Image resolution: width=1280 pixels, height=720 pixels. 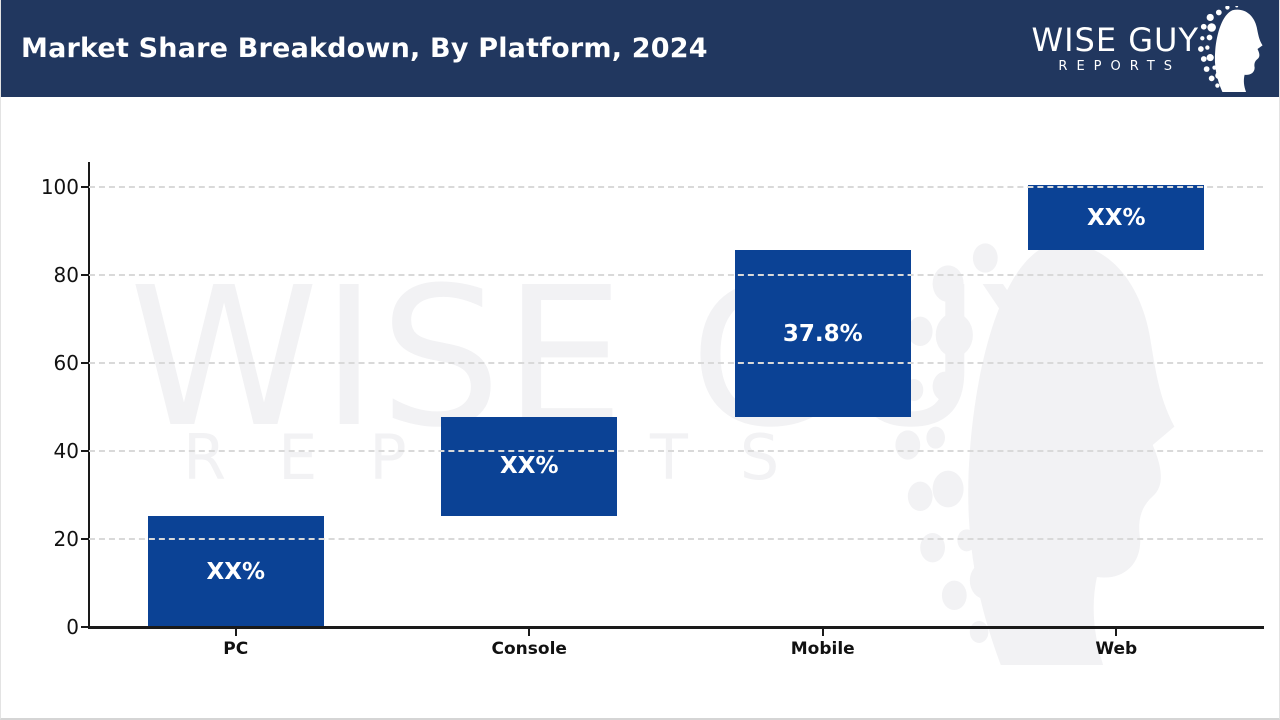 I want to click on x-axis-tick-label: PC, so click(x=236, y=649).